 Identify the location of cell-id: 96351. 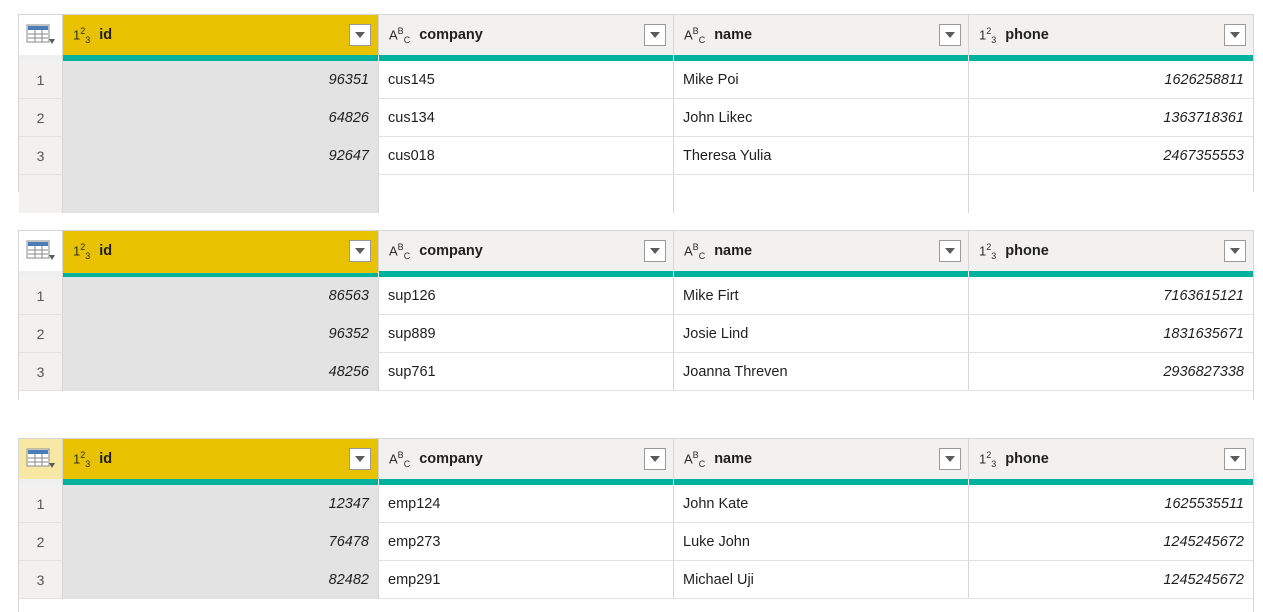
(221, 80).